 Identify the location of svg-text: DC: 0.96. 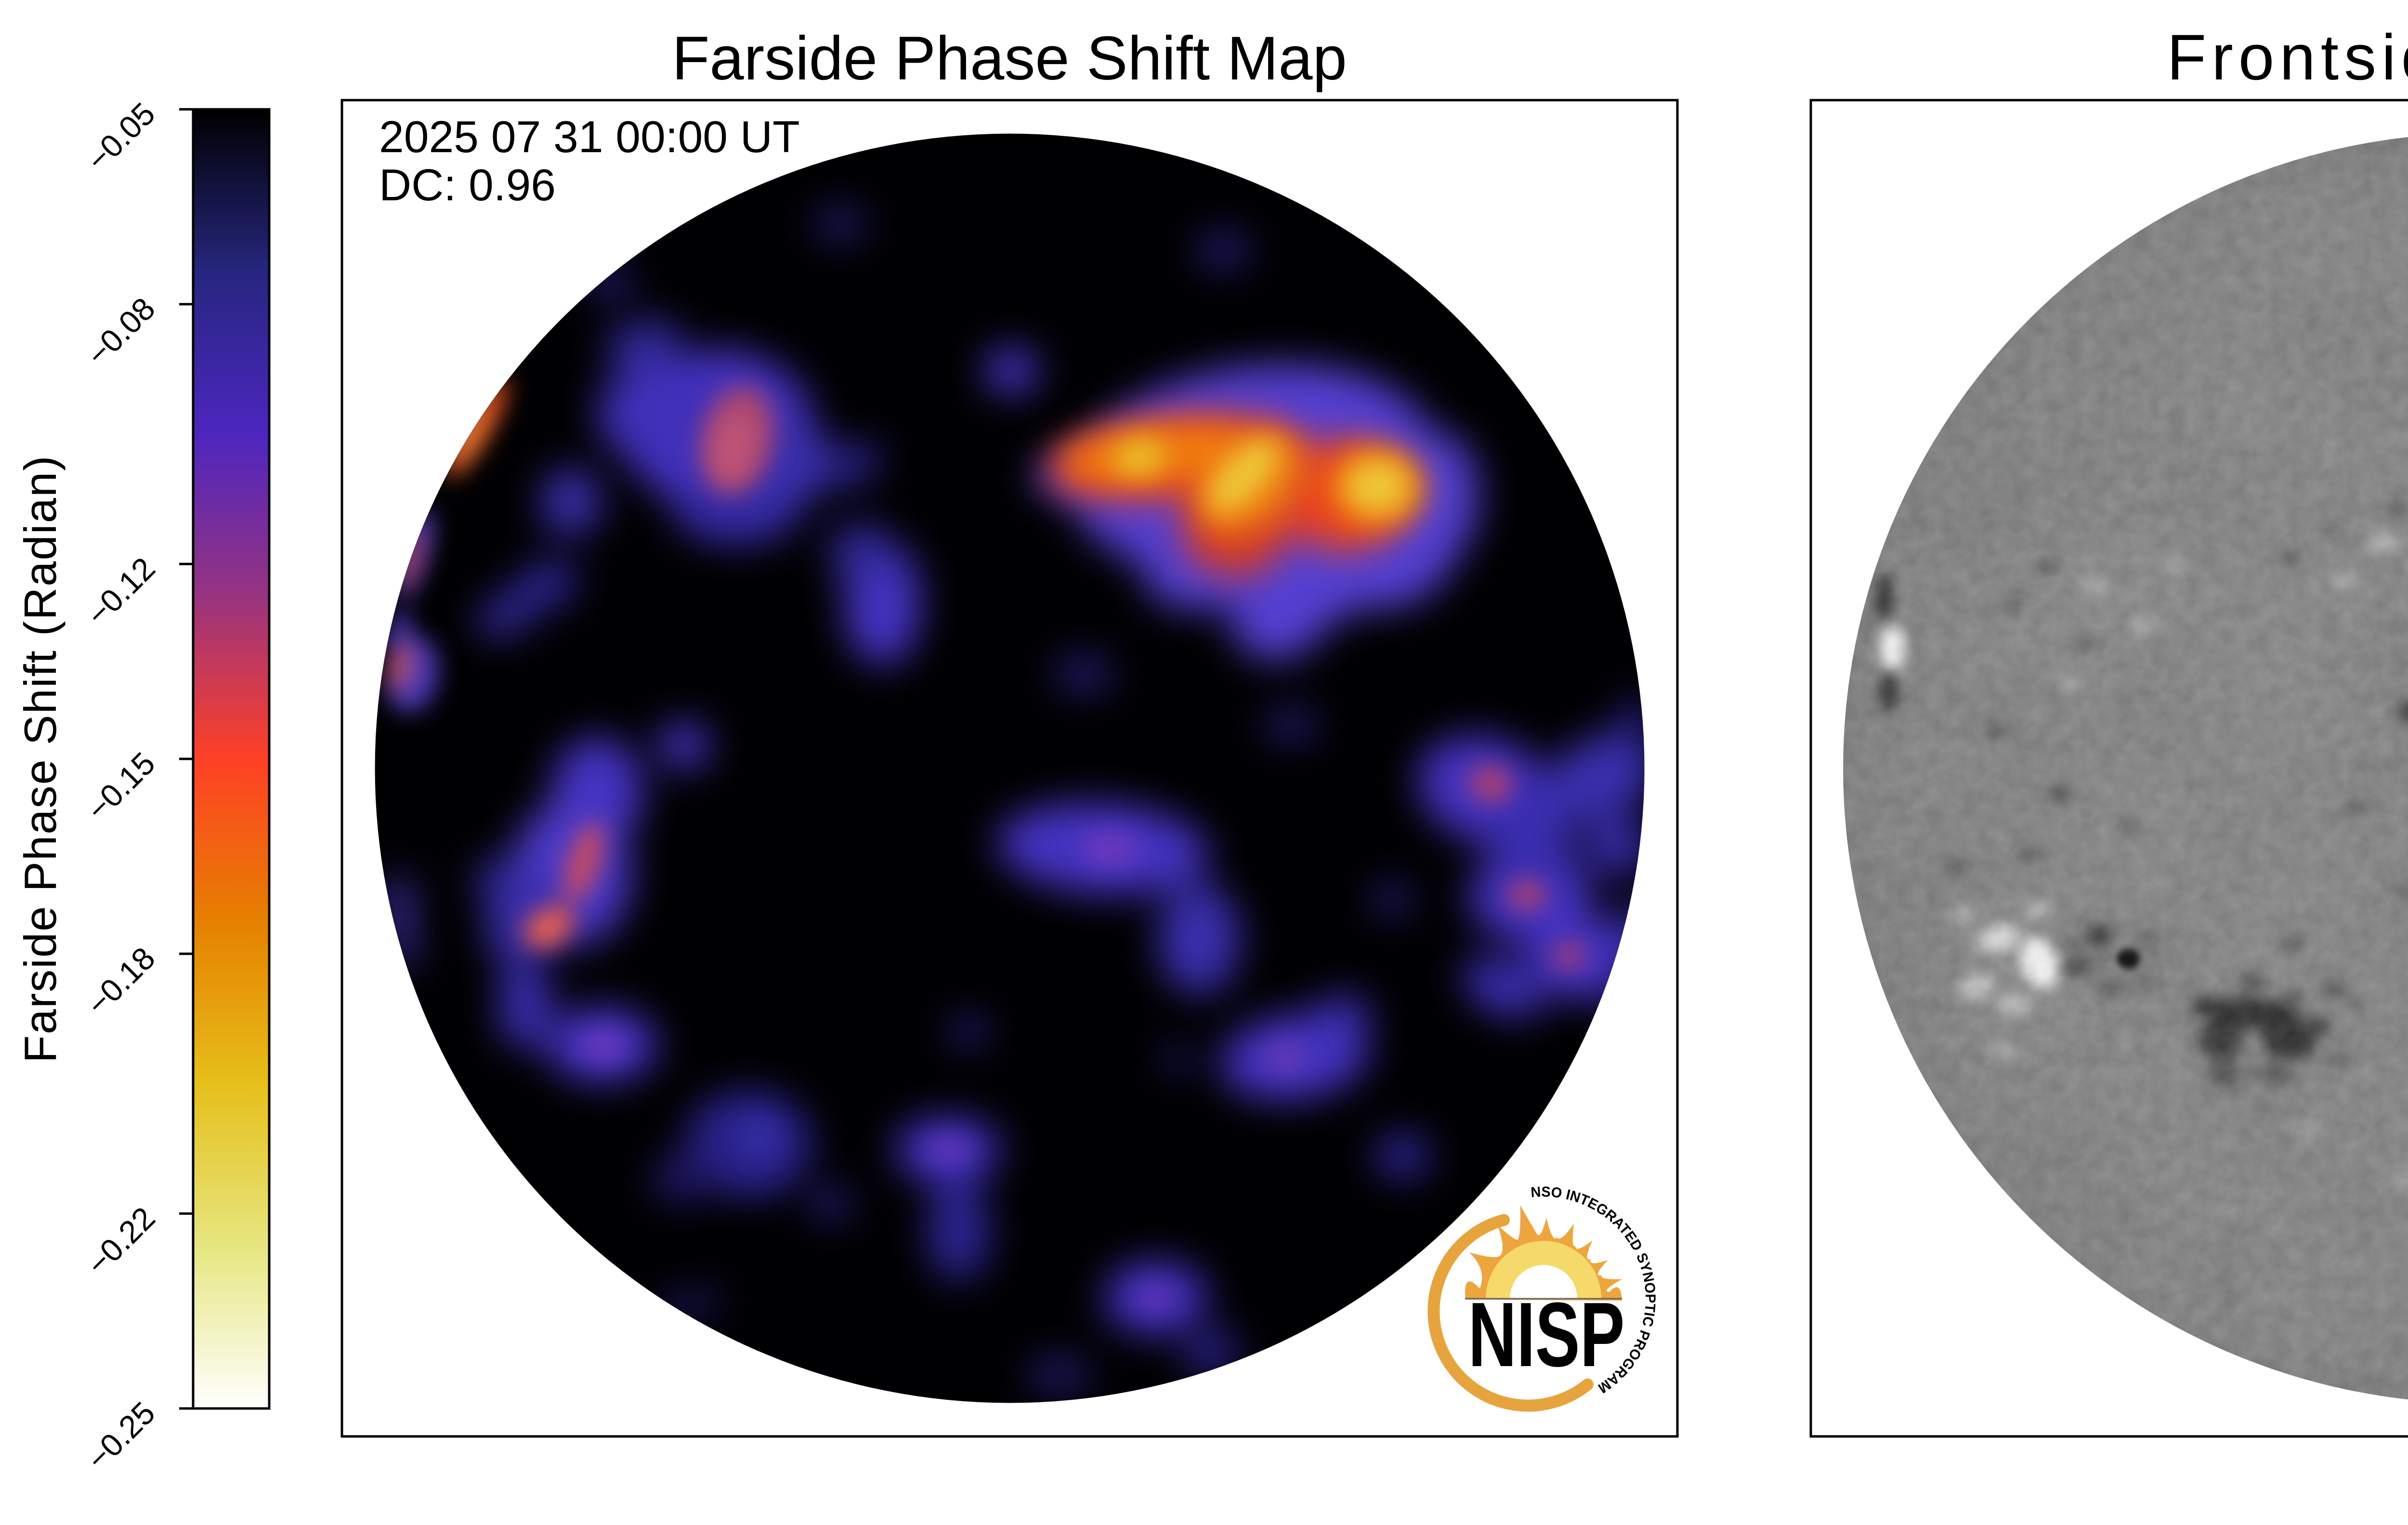
(467, 185).